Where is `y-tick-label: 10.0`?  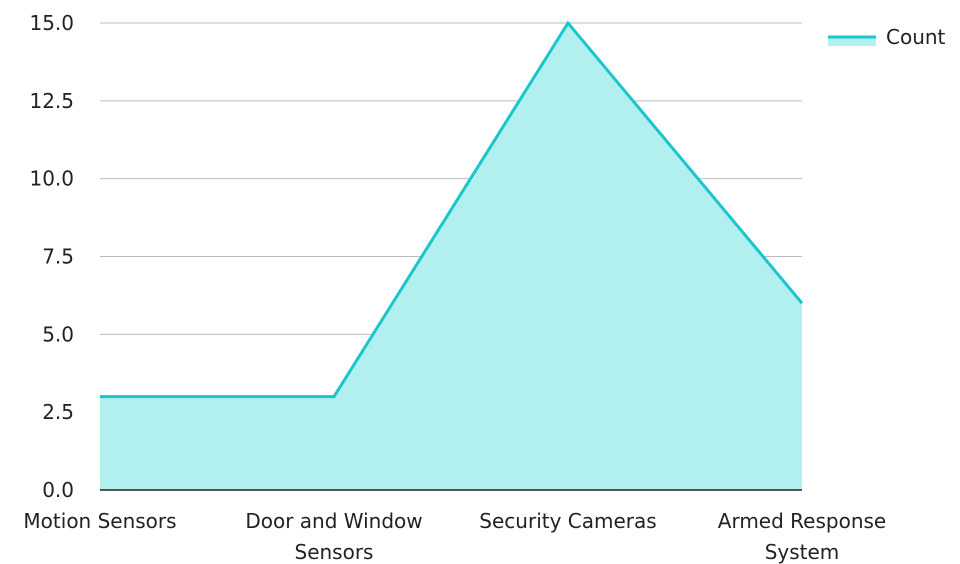 y-tick-label: 10.0 is located at coordinates (51, 179).